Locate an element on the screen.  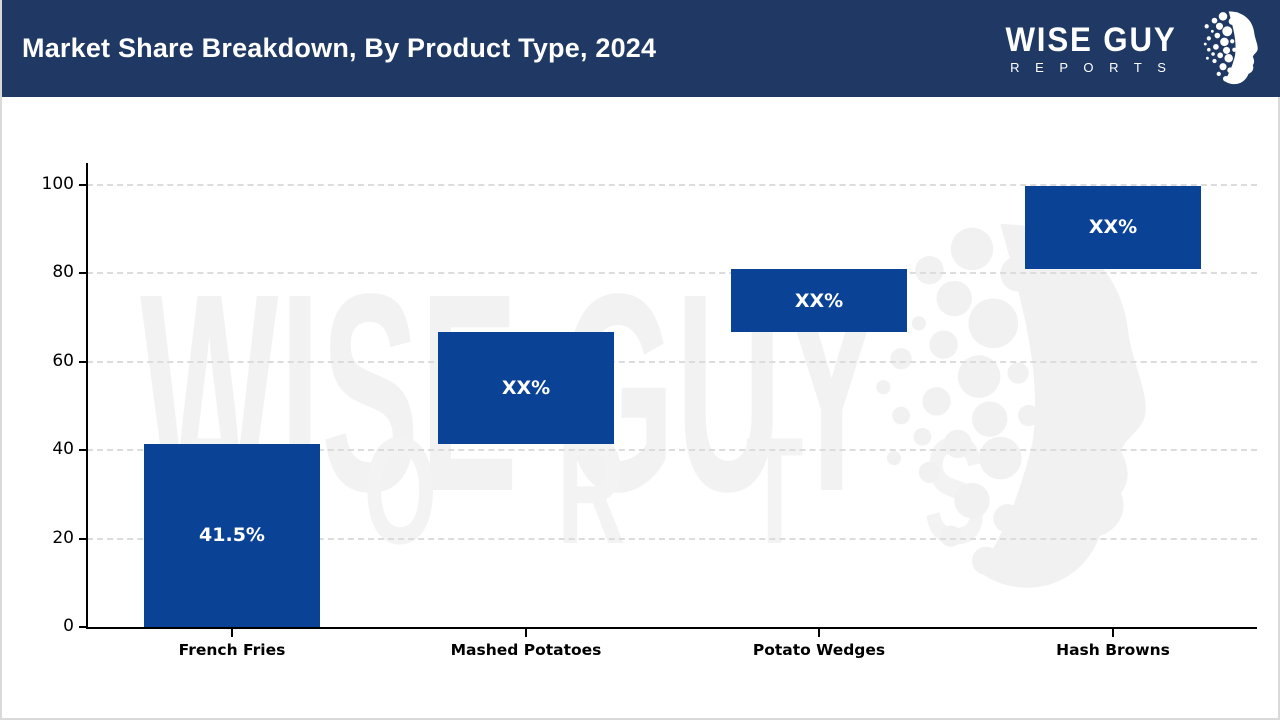
wise-guy-reports-logo: WISE GUY R E P O R T S is located at coordinates (1129, 49).